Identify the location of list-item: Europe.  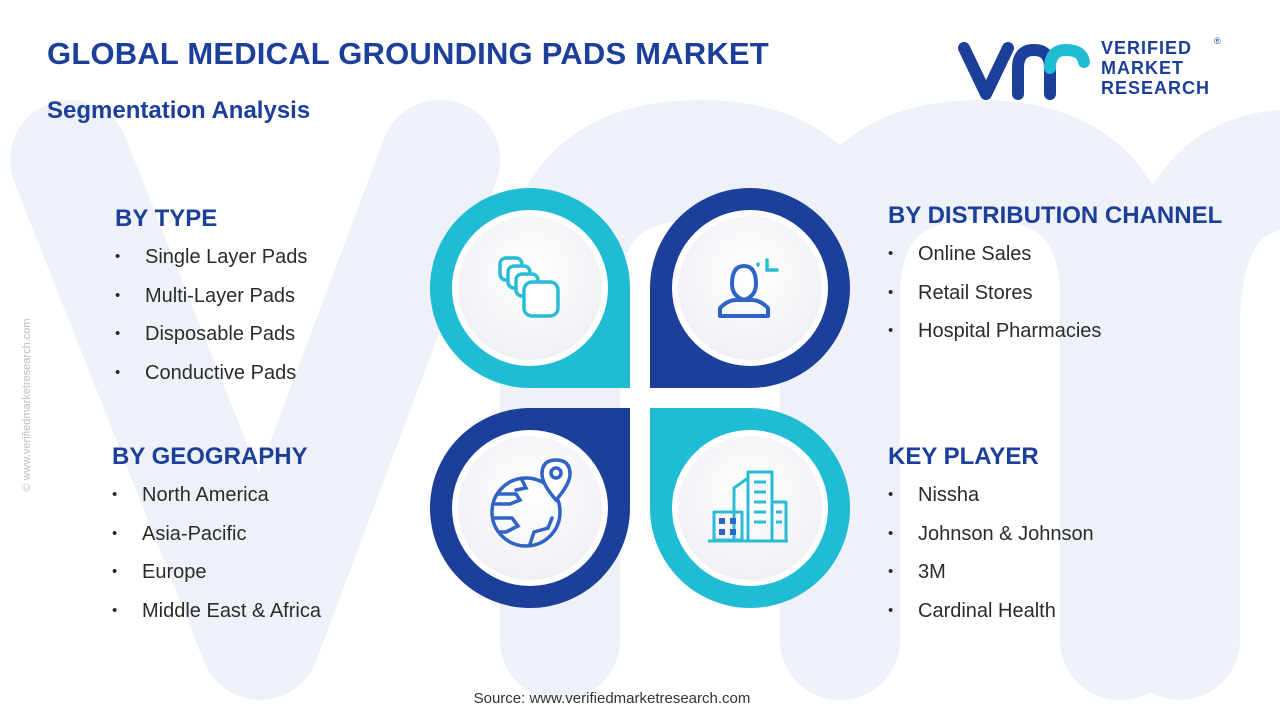
(216, 578).